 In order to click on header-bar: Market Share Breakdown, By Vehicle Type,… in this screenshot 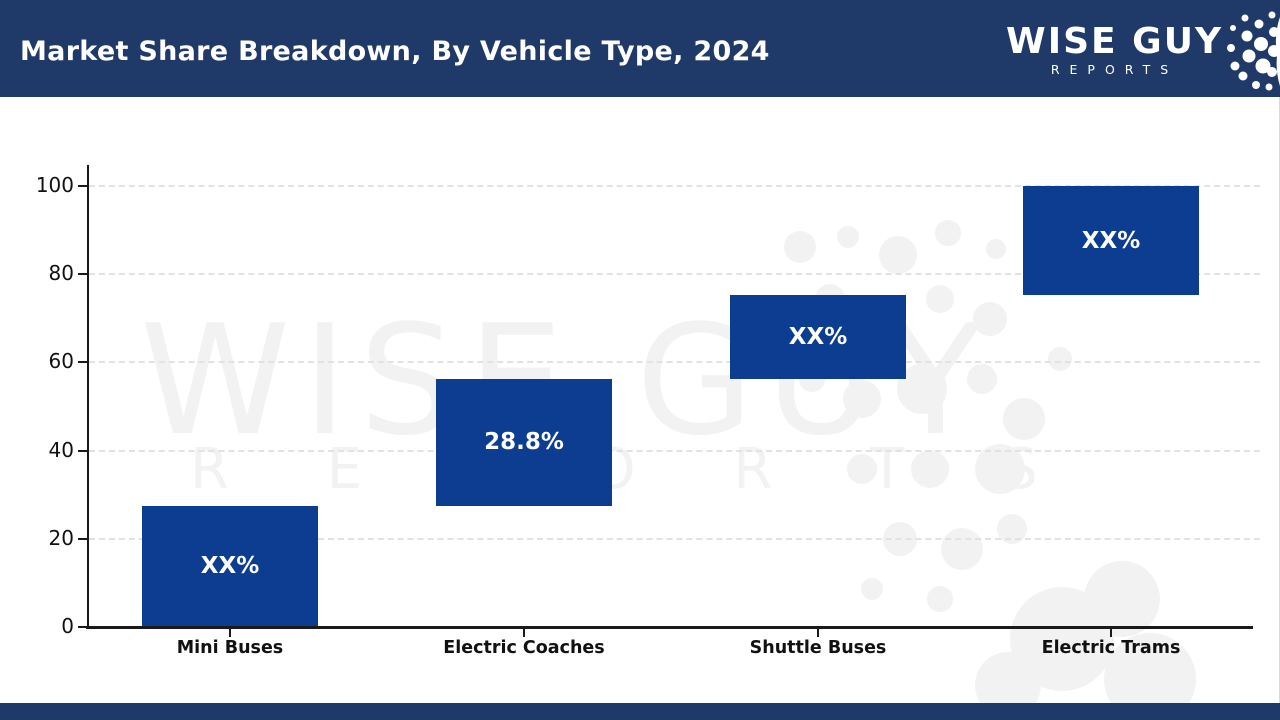, I will do `click(640, 48)`.